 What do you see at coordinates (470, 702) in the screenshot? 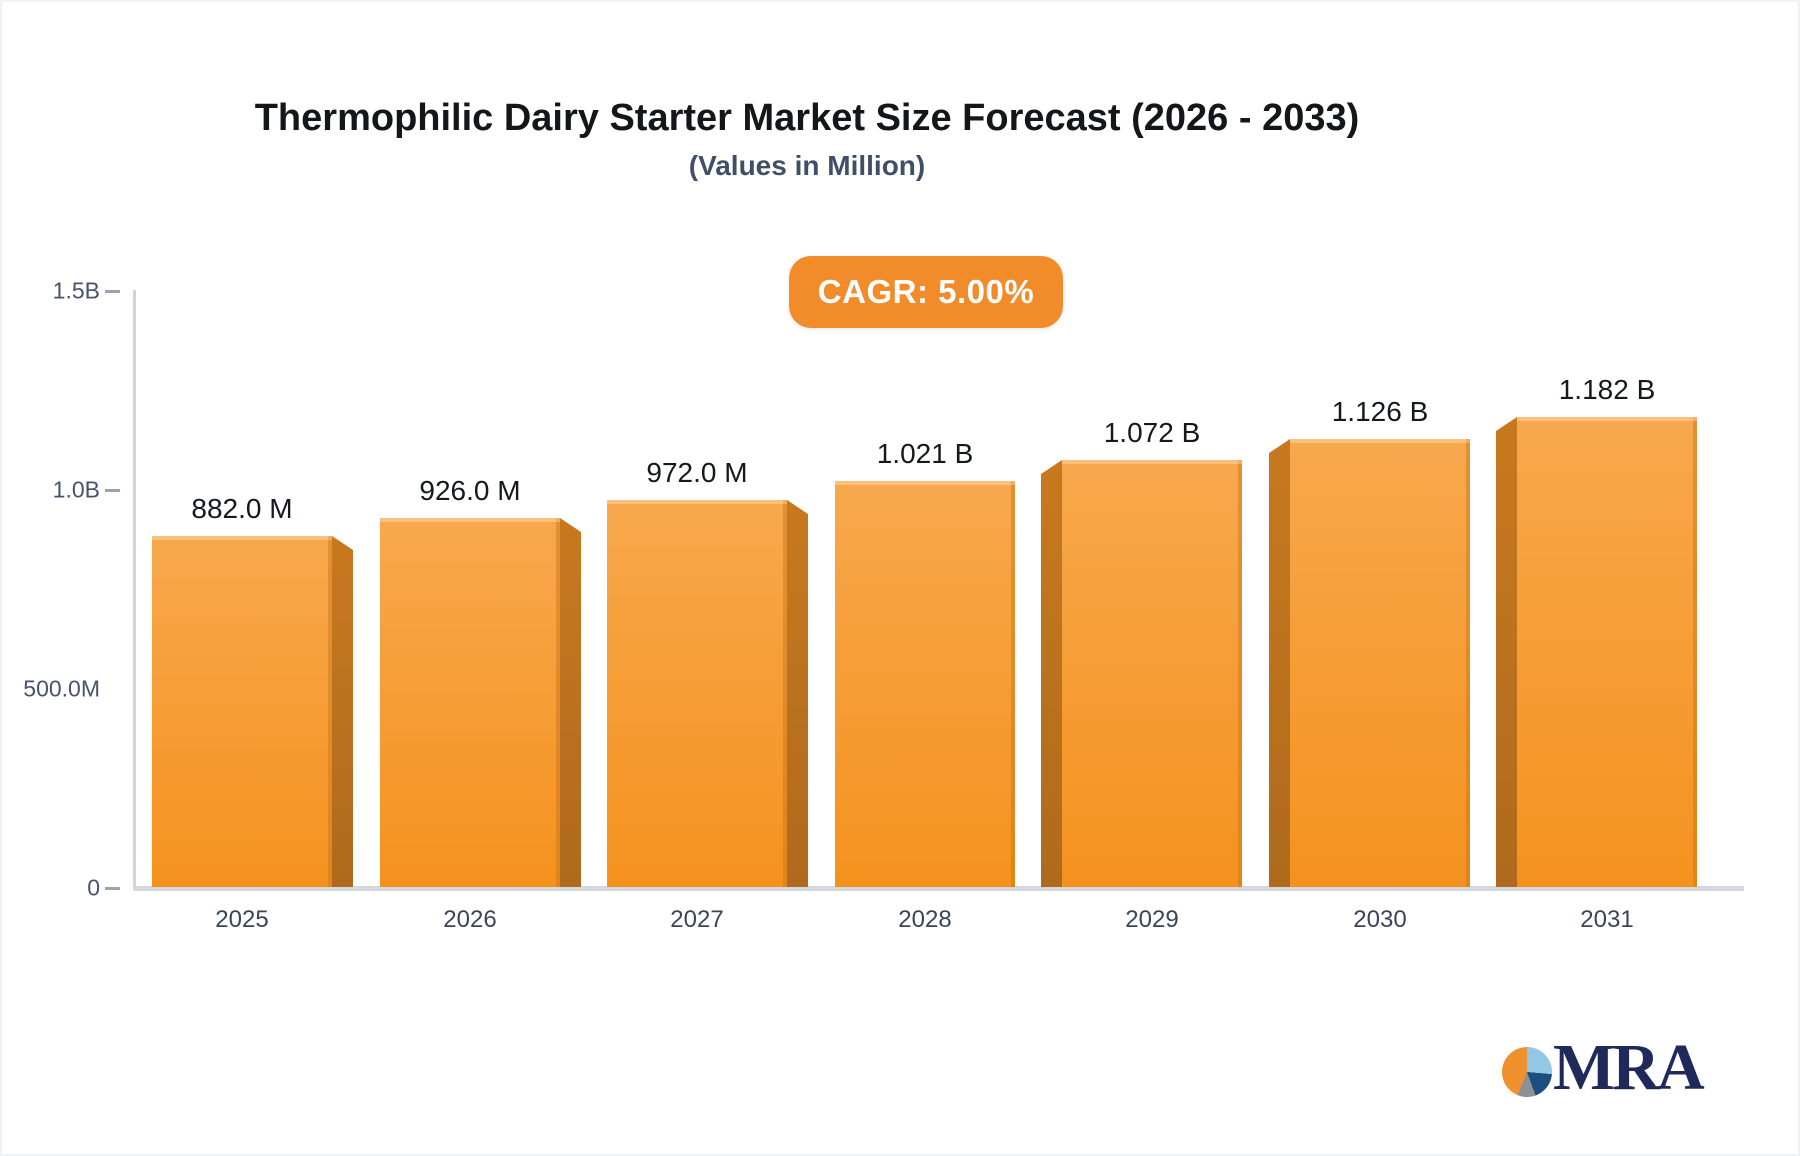
I see `bar-2026` at bounding box center [470, 702].